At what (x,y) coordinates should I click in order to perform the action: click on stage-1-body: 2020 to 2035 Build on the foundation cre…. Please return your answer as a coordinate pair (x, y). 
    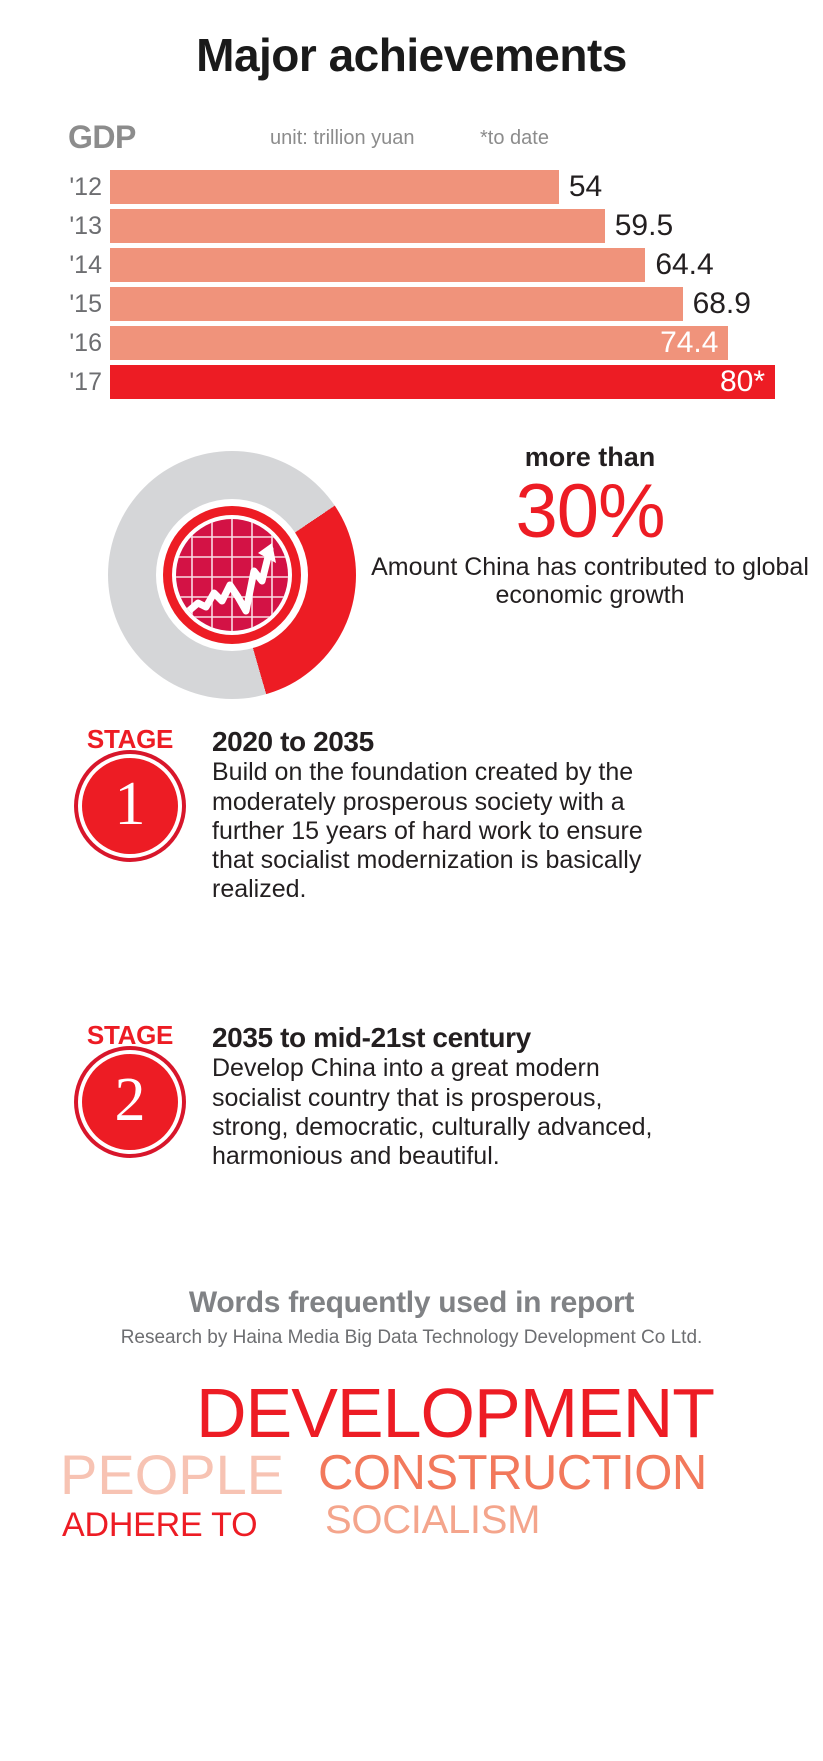
    Looking at the image, I should click on (442, 815).